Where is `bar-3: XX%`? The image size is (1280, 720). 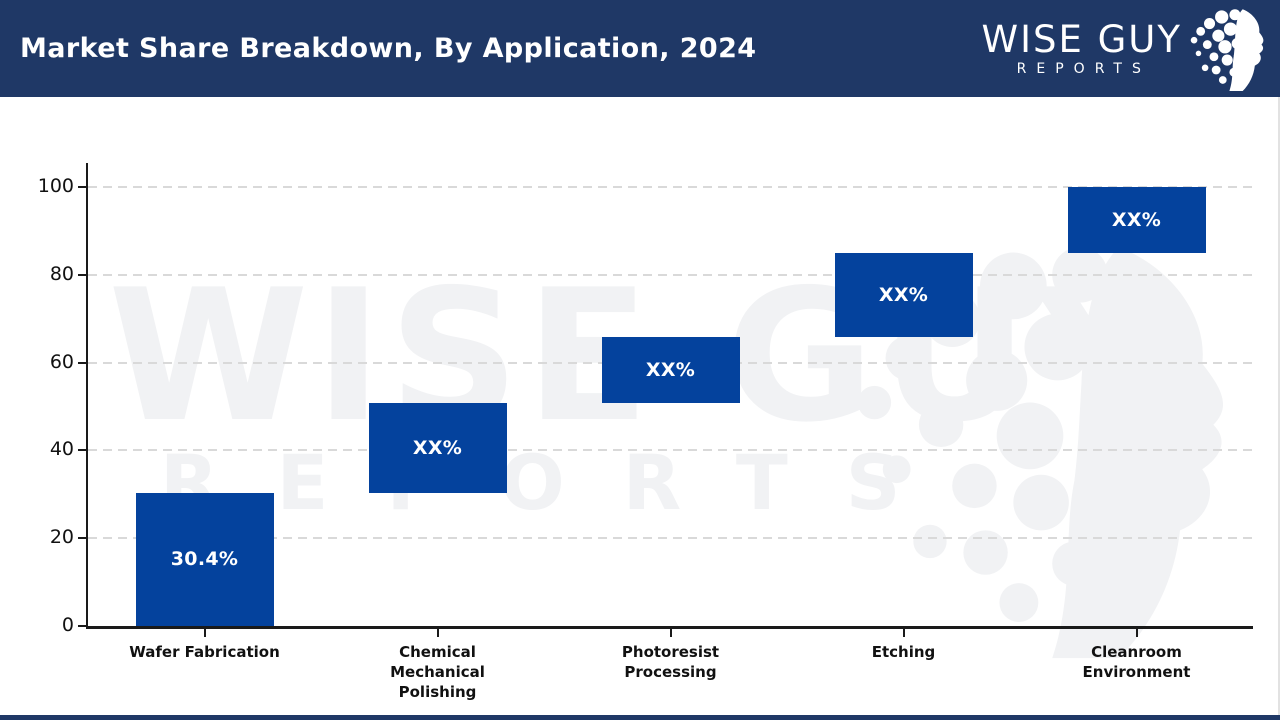 bar-3: XX% is located at coordinates (670, 370).